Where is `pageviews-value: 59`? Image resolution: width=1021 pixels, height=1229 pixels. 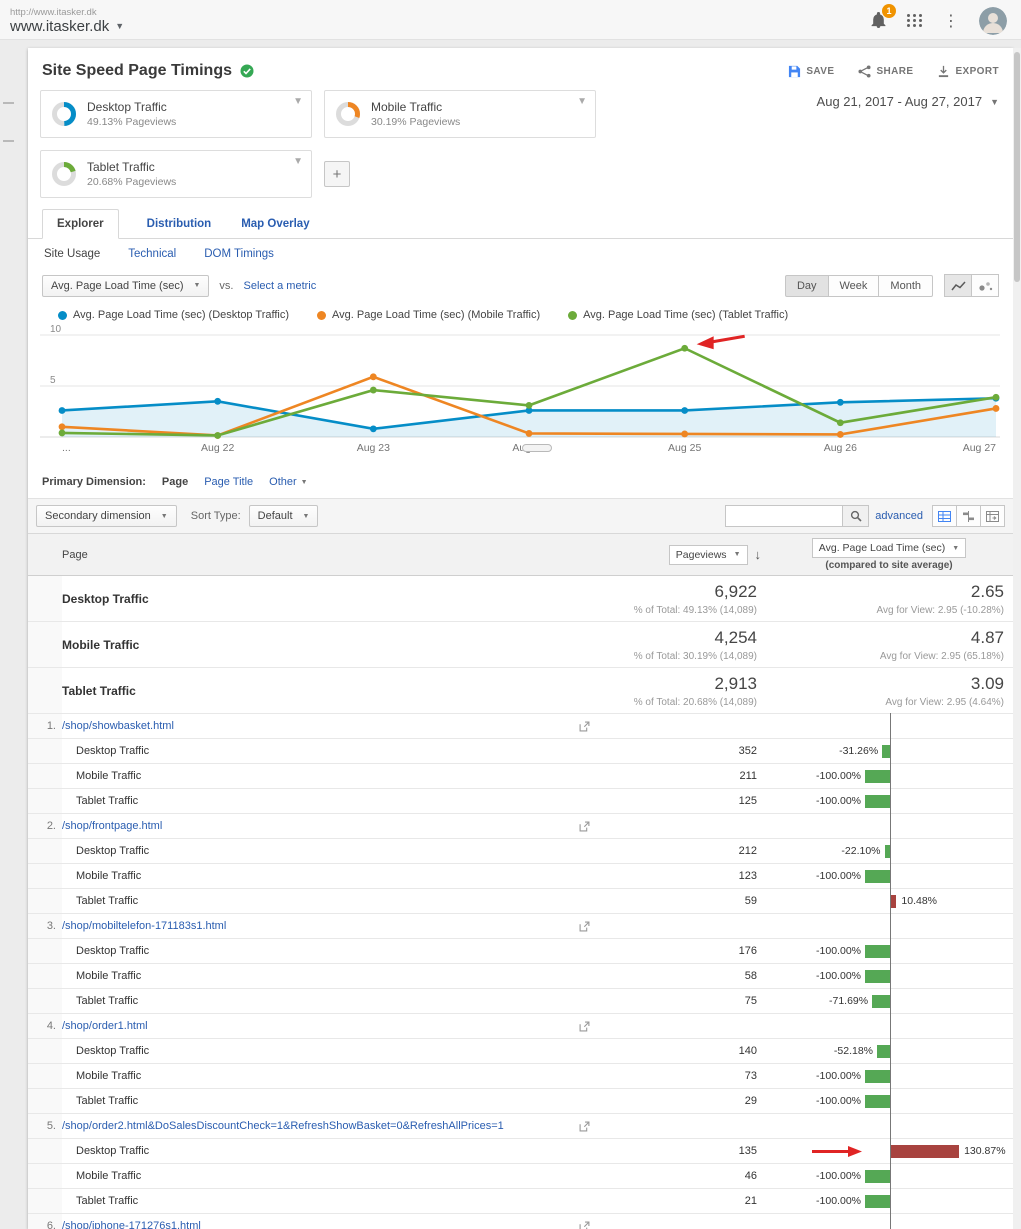
pageviews-value: 59 is located at coordinates (750, 901).